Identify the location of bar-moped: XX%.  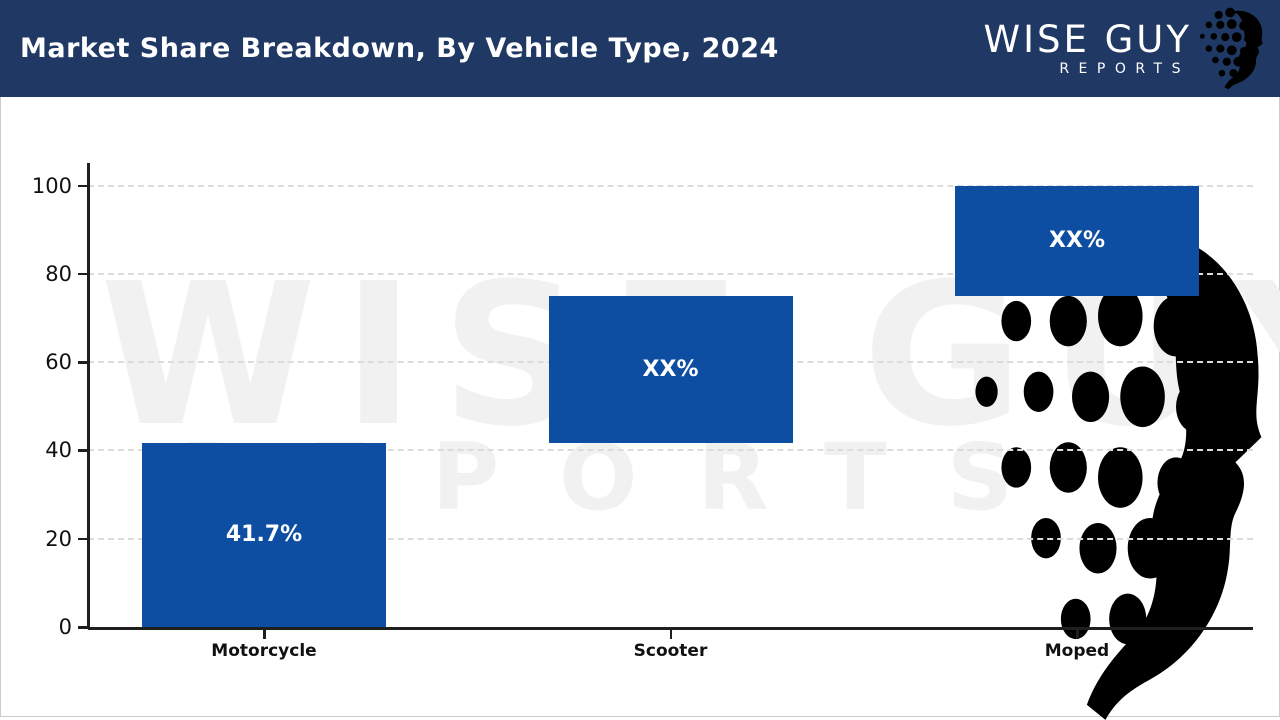
(1077, 240).